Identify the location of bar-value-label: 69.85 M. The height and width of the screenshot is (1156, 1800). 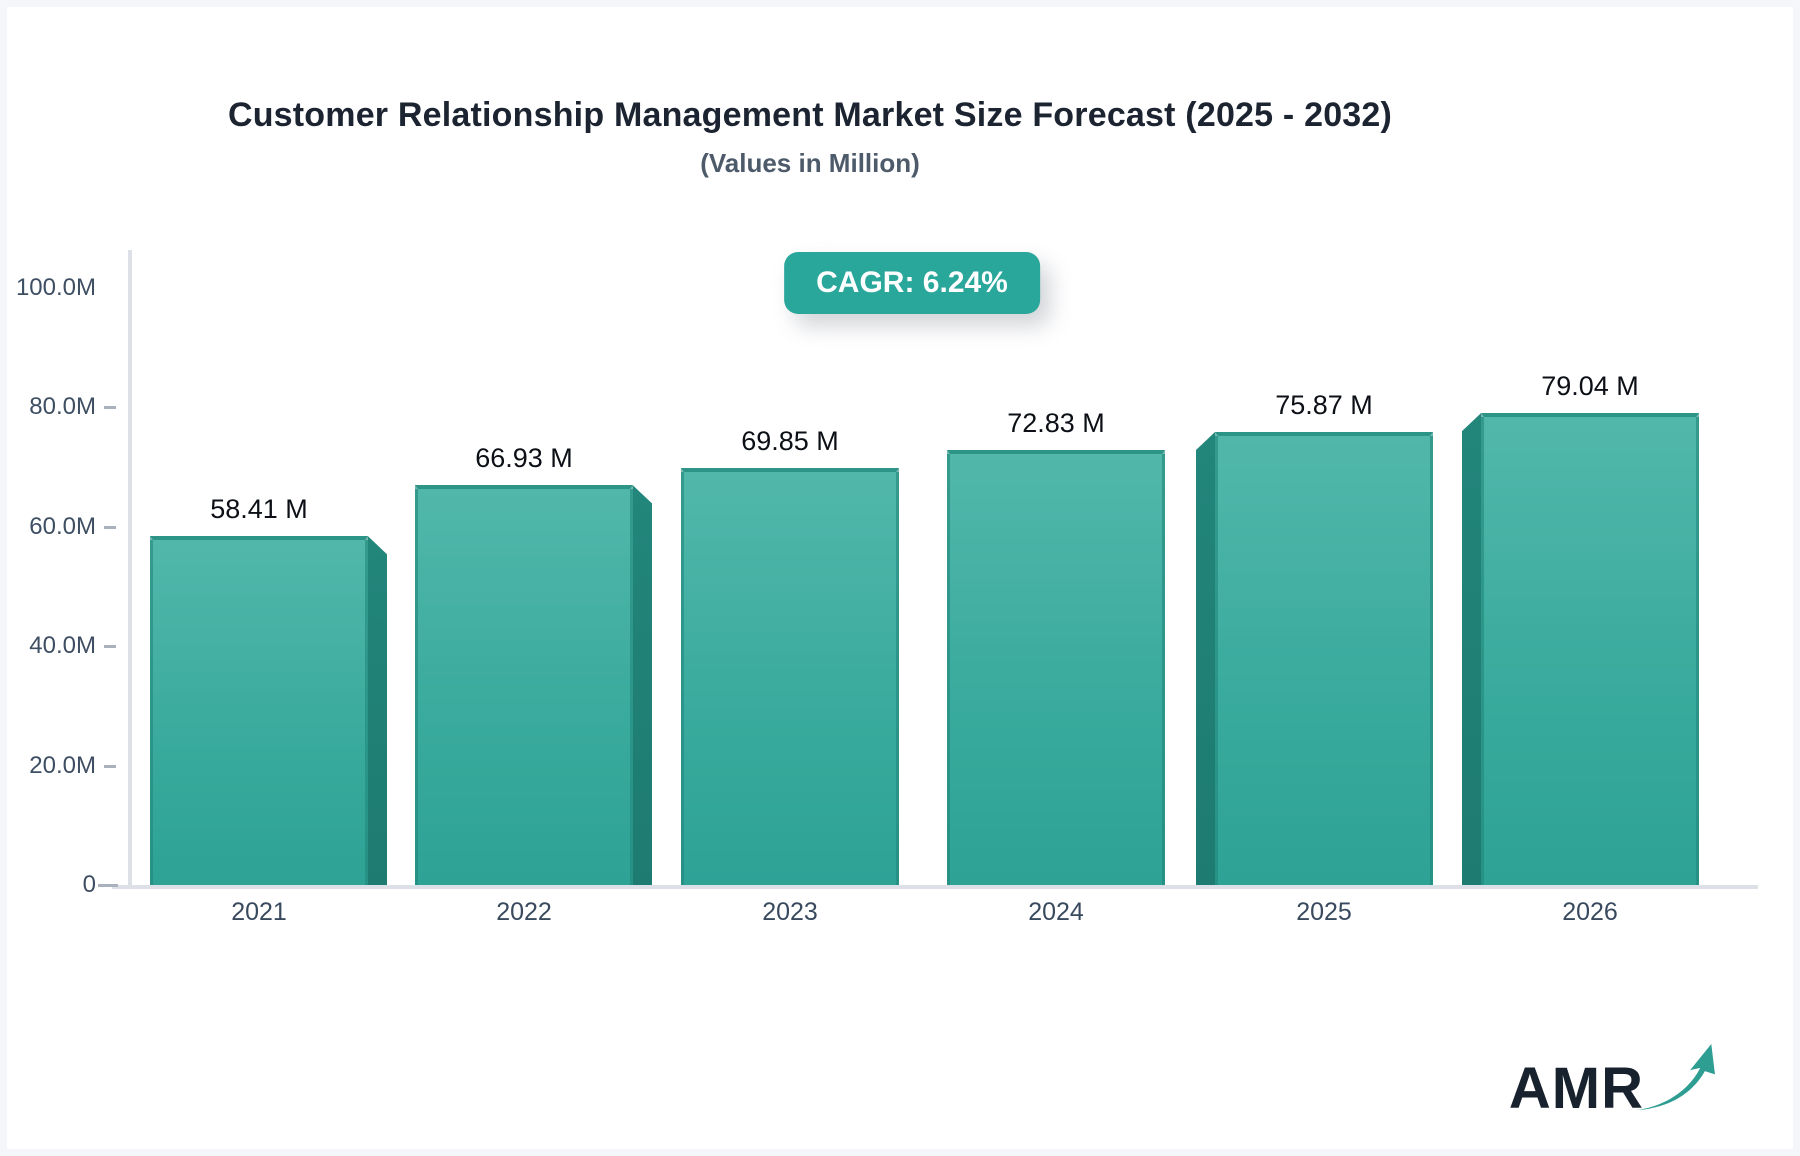
(790, 440).